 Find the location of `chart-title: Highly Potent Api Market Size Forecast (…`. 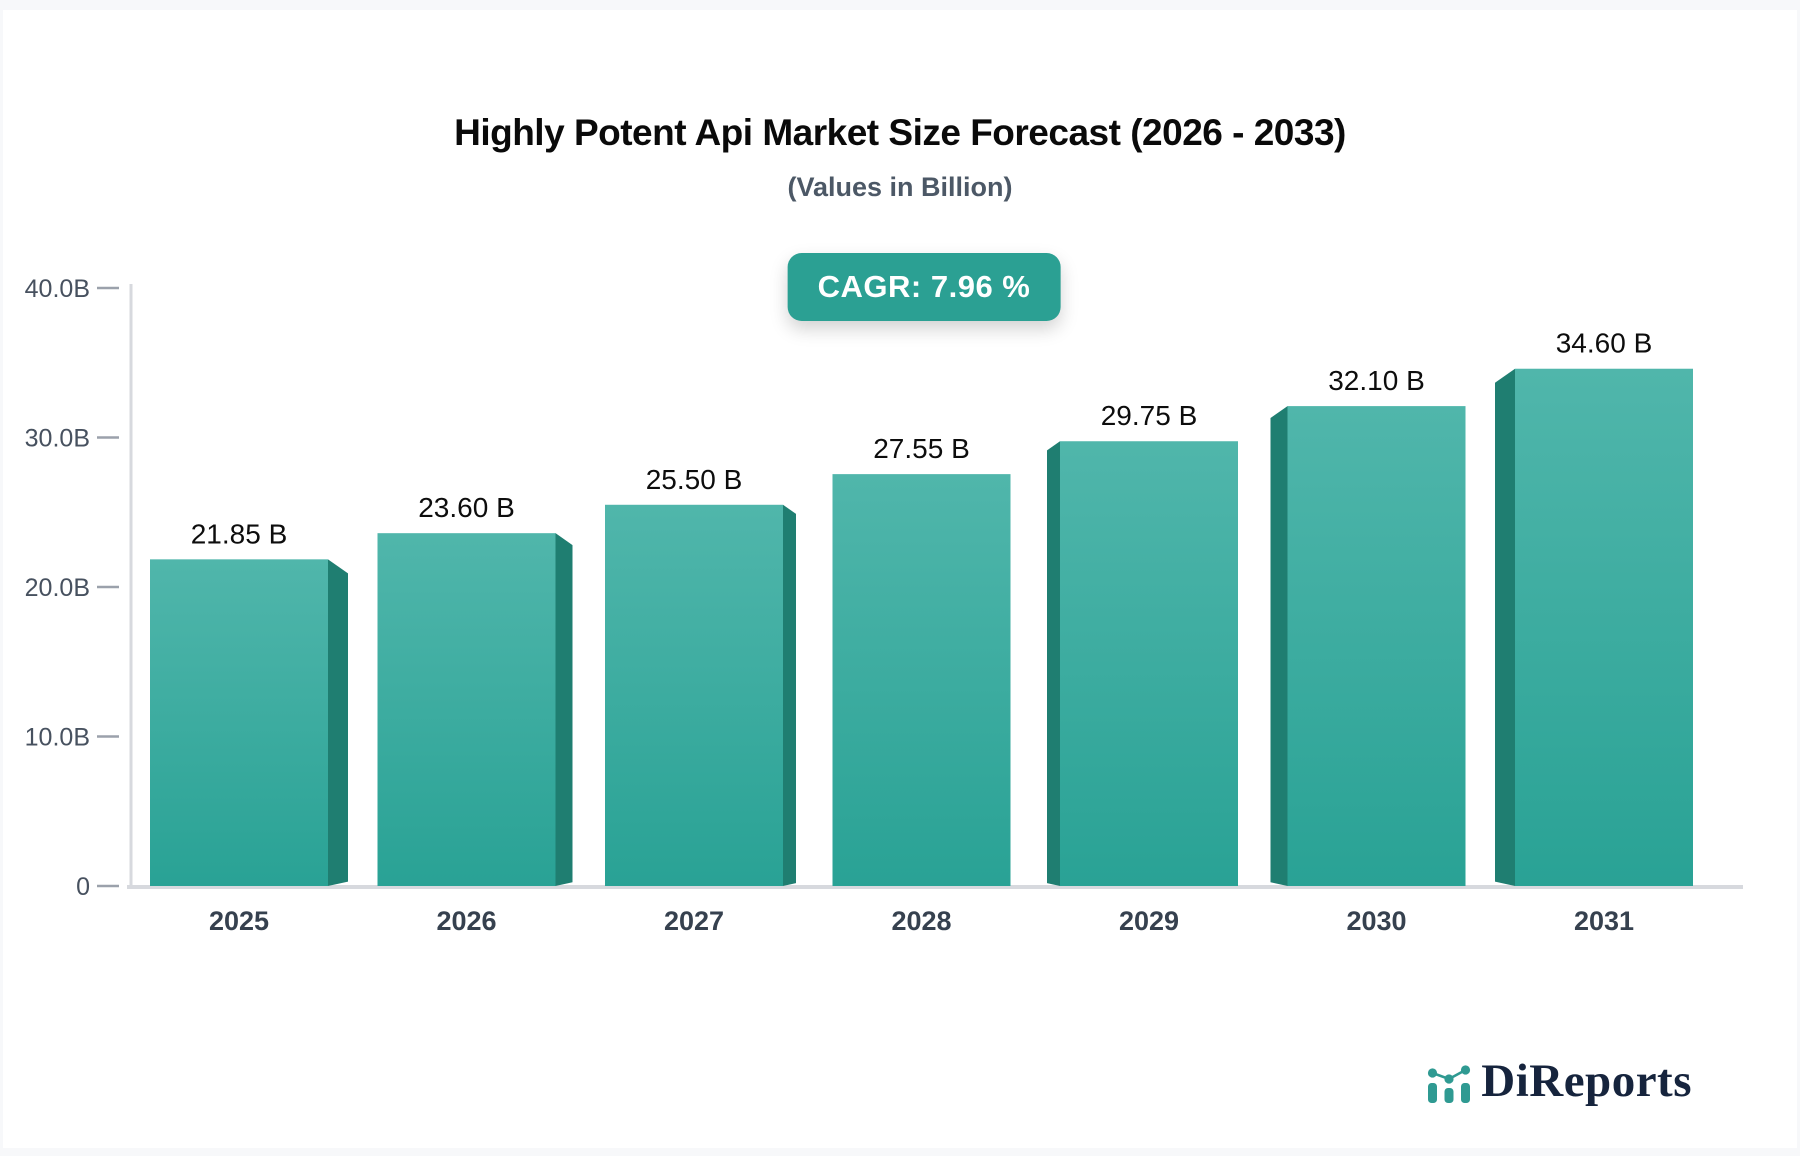

chart-title: Highly Potent Api Market Size Forecast (… is located at coordinates (900, 132).